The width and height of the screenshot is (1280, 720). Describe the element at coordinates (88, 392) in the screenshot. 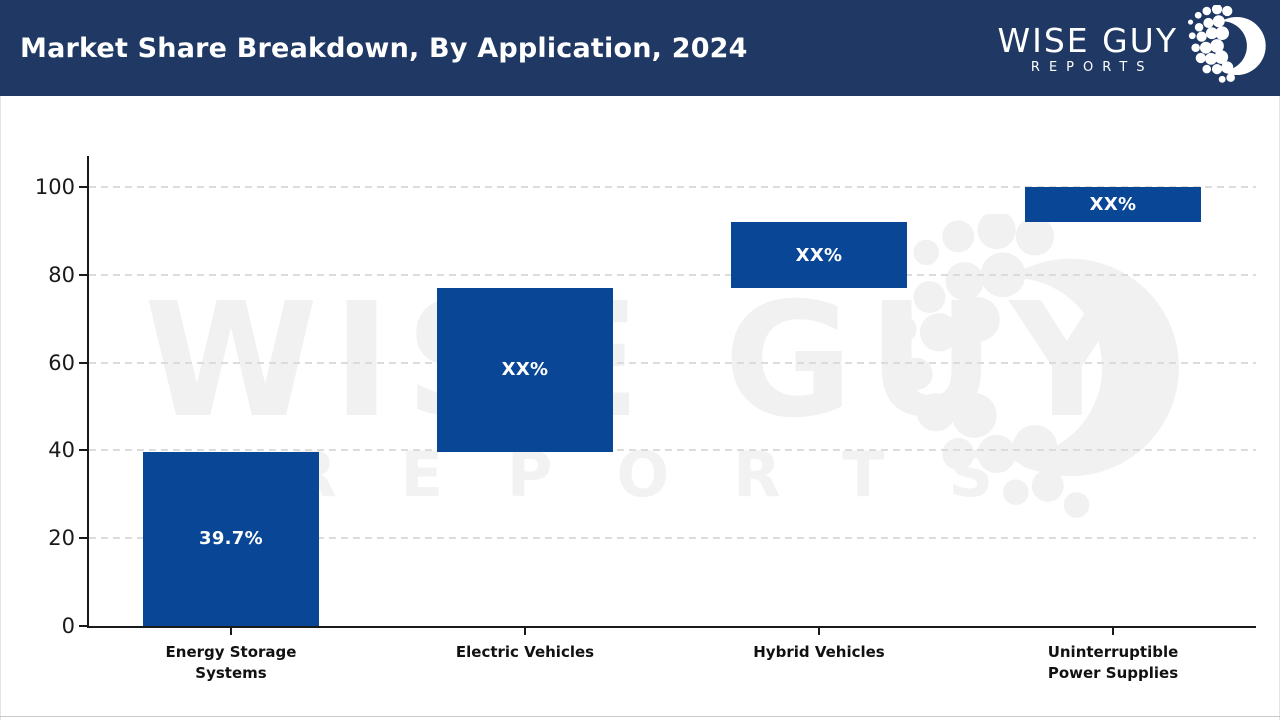

I see `y-axis-line` at that location.